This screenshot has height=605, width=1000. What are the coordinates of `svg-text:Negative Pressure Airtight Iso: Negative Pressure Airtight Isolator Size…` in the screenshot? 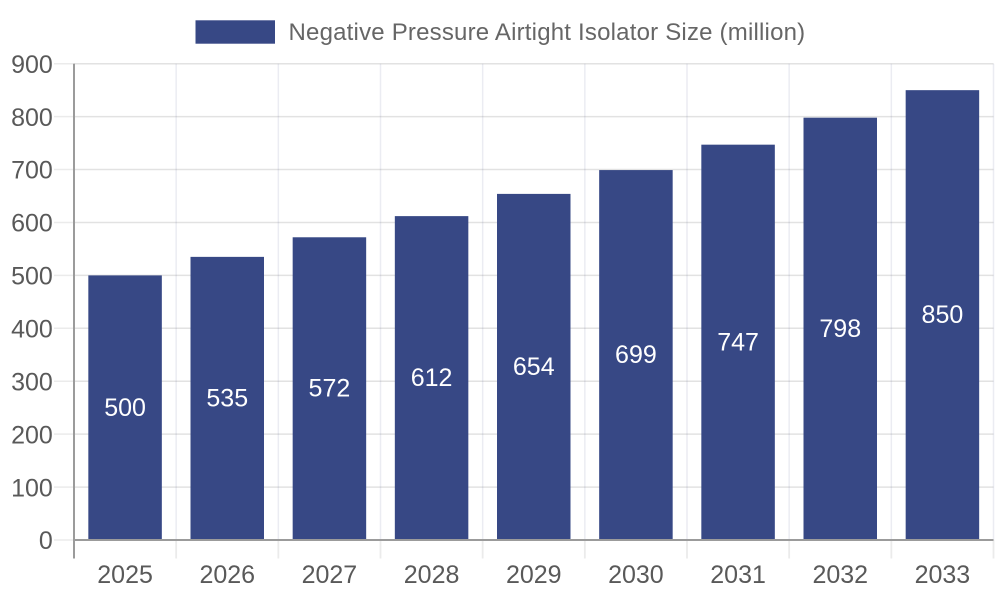 It's located at (547, 32).